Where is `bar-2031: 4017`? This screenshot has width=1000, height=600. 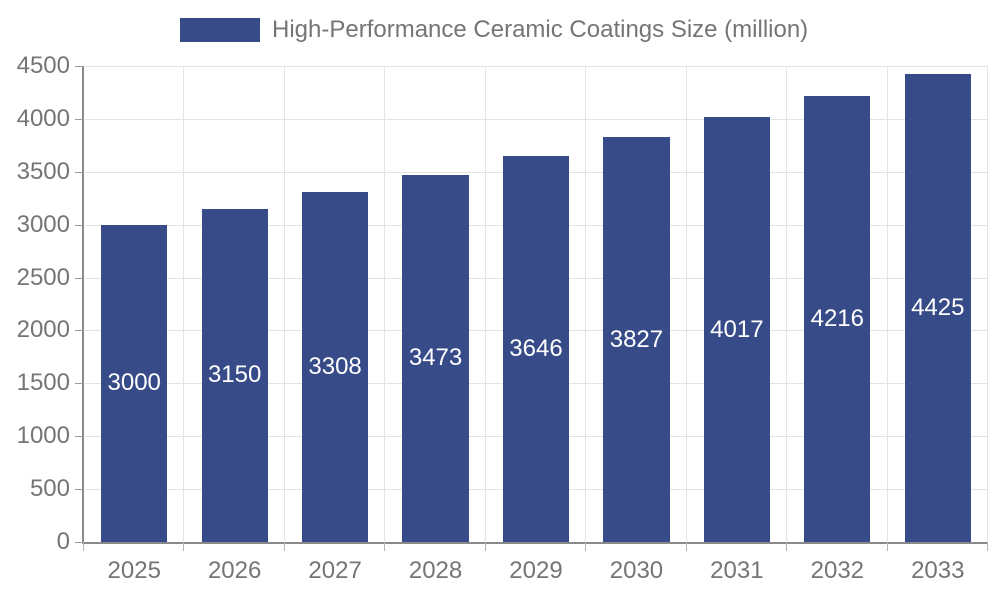
bar-2031: 4017 is located at coordinates (737, 329).